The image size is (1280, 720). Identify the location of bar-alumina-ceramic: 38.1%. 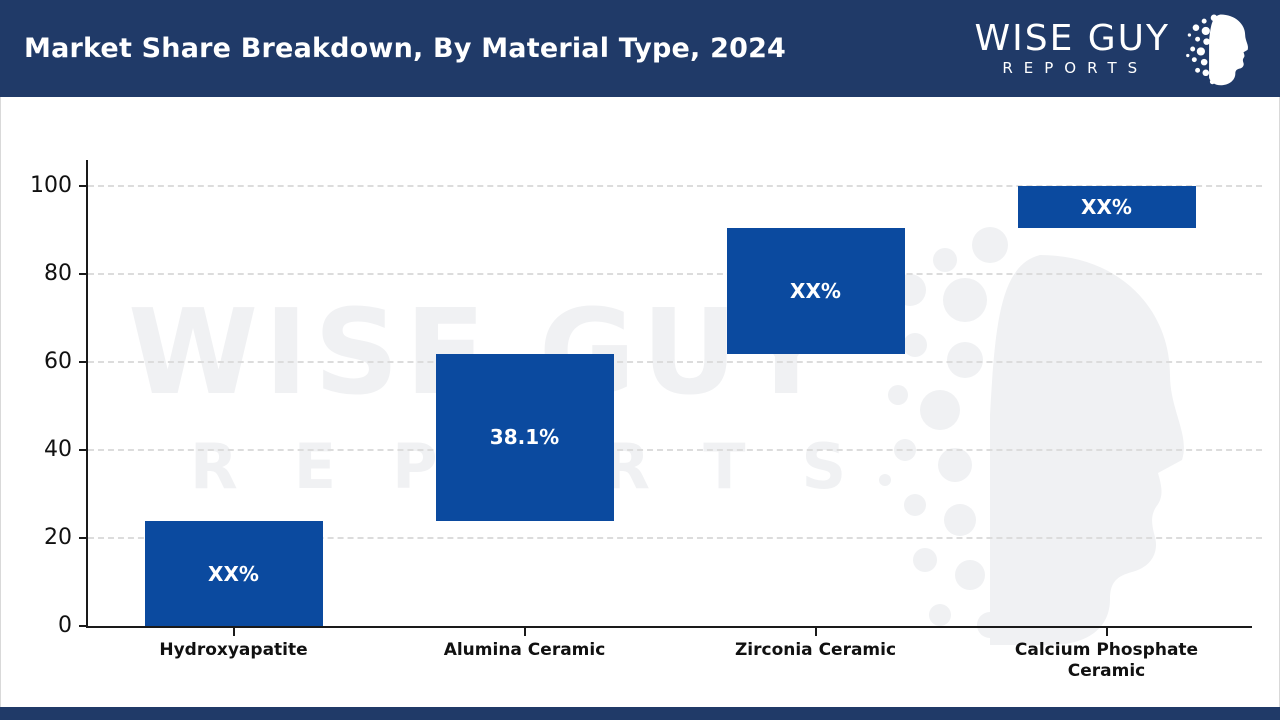
(524, 437).